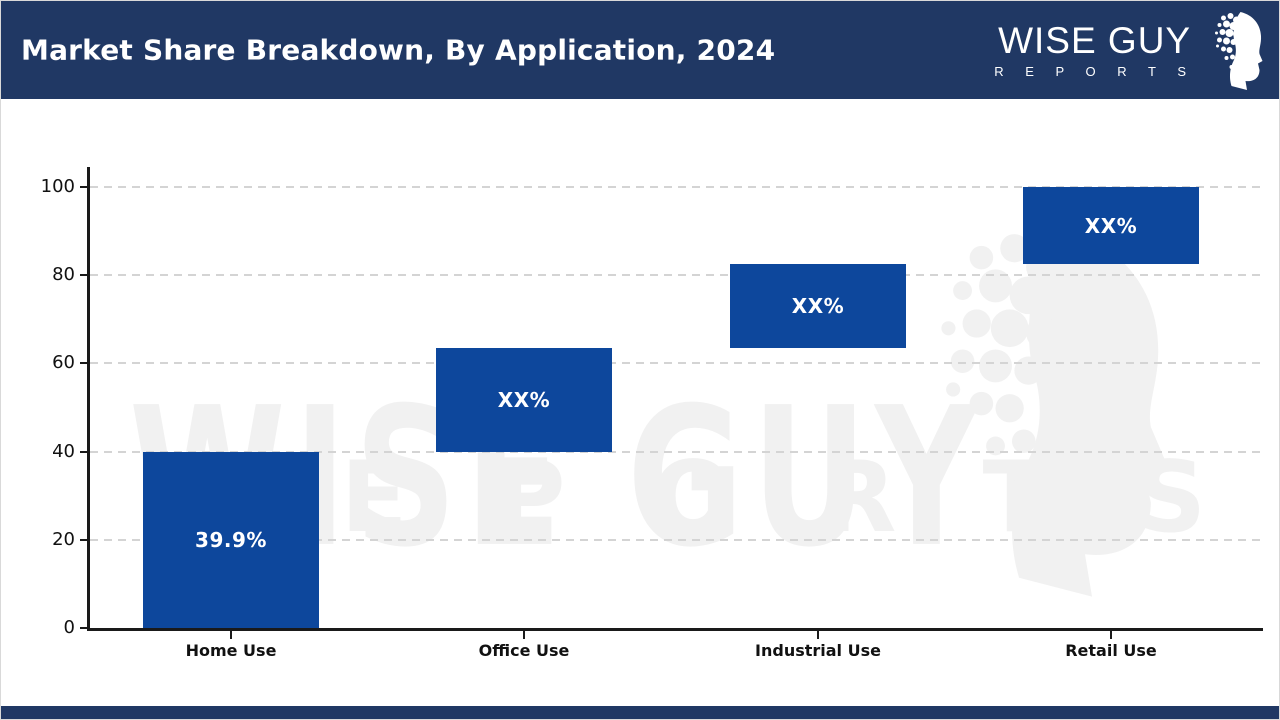  I want to click on y-tick-label: 0, so click(69, 627).